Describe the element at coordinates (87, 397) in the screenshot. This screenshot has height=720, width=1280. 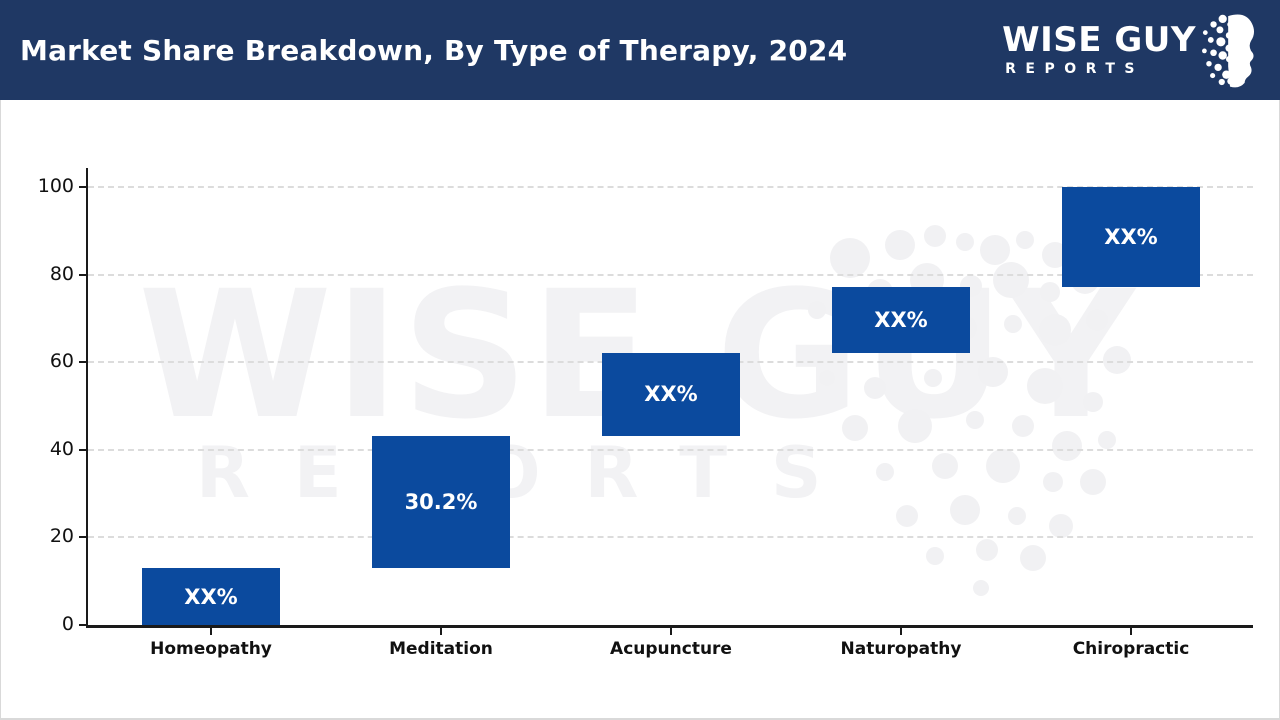
I see `y-axis-line` at that location.